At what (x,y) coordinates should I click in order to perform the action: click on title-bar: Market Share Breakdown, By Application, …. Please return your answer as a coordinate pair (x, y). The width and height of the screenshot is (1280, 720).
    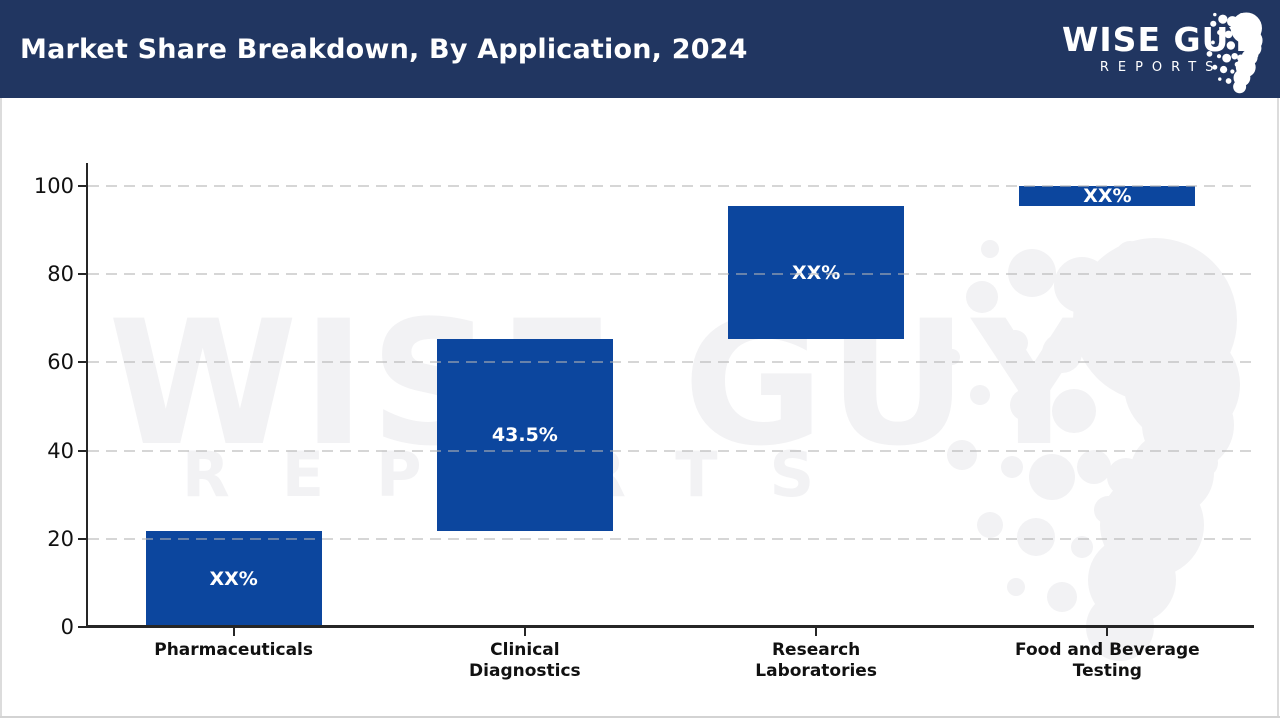
    Looking at the image, I should click on (640, 49).